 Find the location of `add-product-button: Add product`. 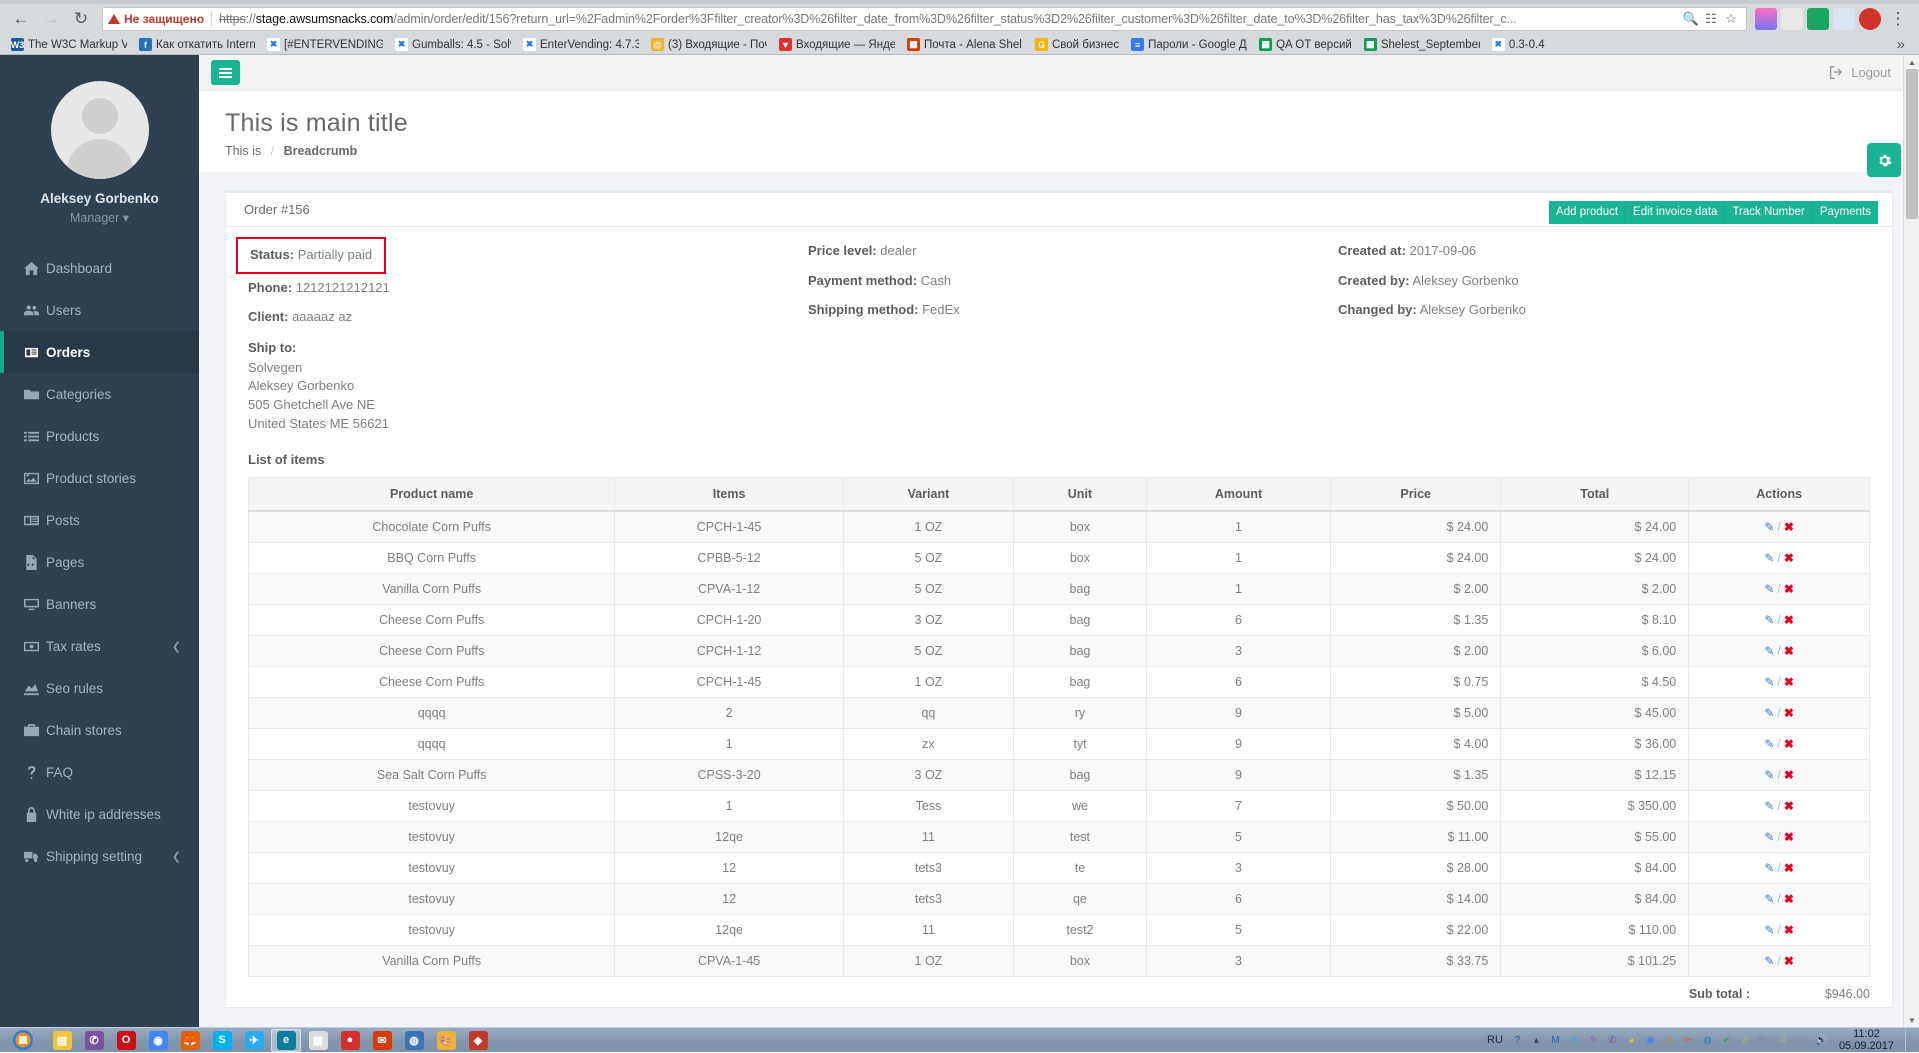

add-product-button: Add product is located at coordinates (1587, 212).